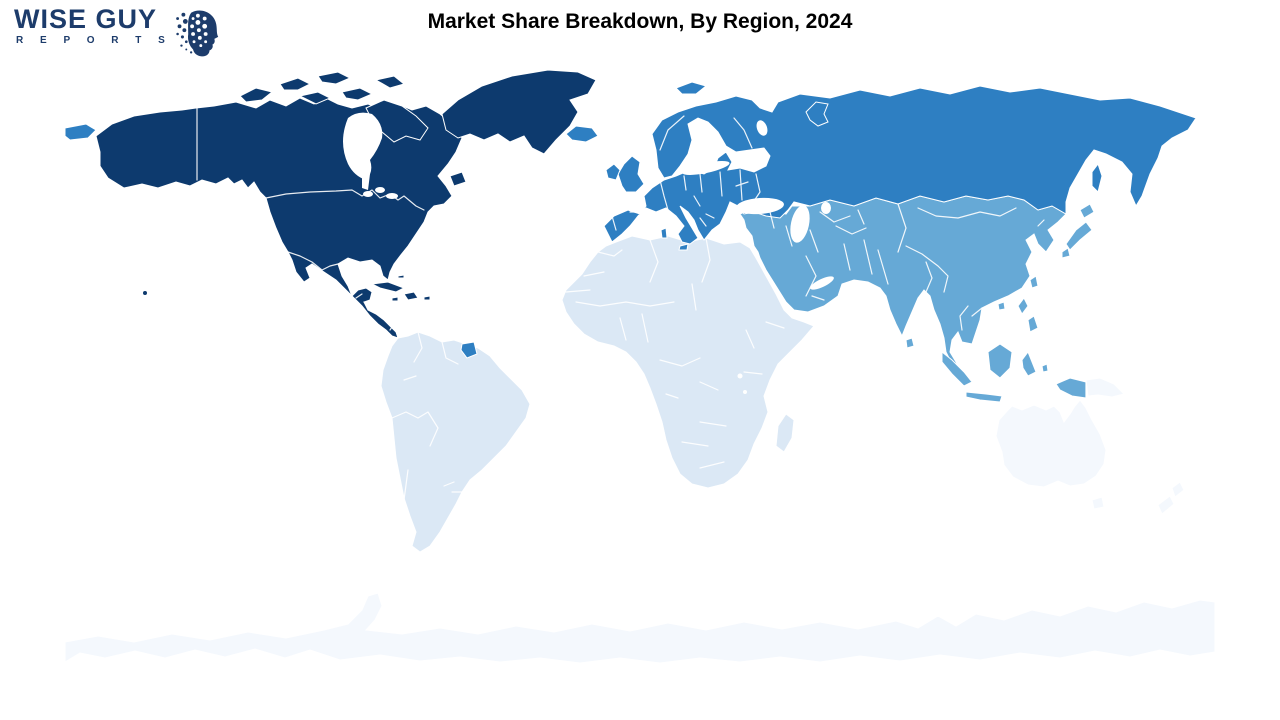 The width and height of the screenshot is (1280, 720). What do you see at coordinates (910, 343) in the screenshot?
I see `sri-lanka-shape` at bounding box center [910, 343].